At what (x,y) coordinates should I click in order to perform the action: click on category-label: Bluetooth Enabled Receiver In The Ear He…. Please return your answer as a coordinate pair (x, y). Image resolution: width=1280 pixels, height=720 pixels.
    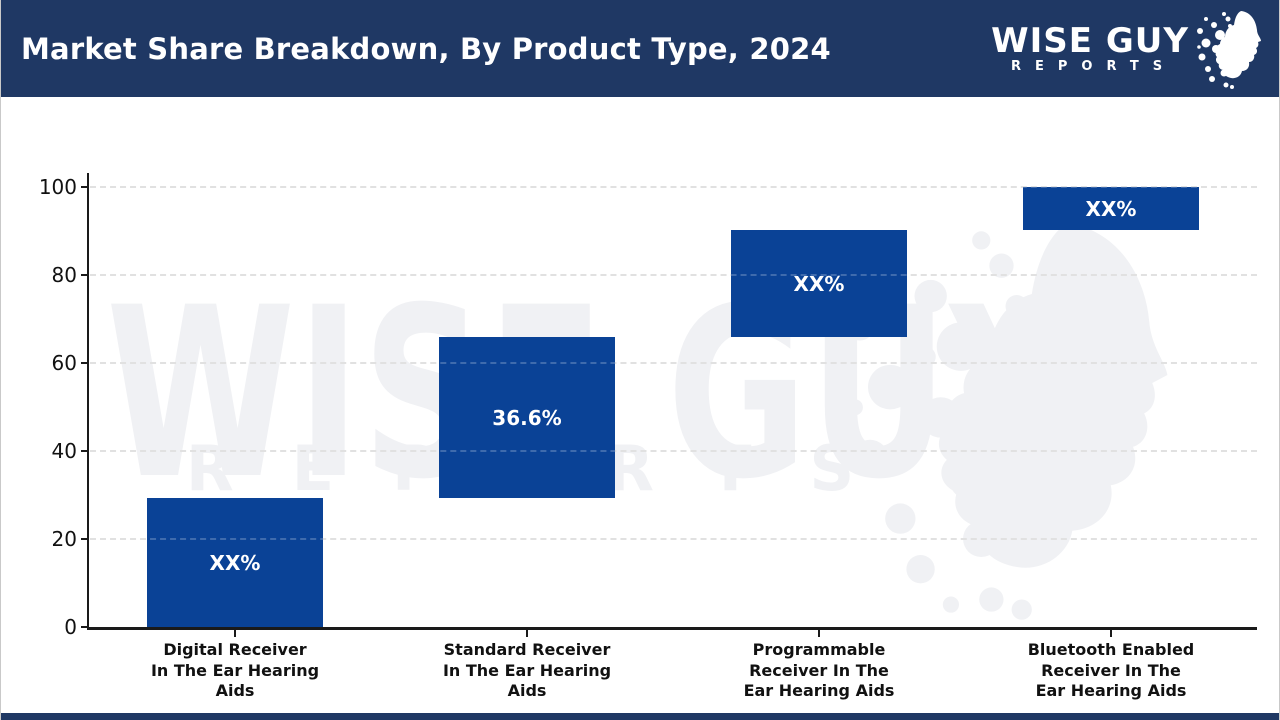
    Looking at the image, I should click on (1111, 670).